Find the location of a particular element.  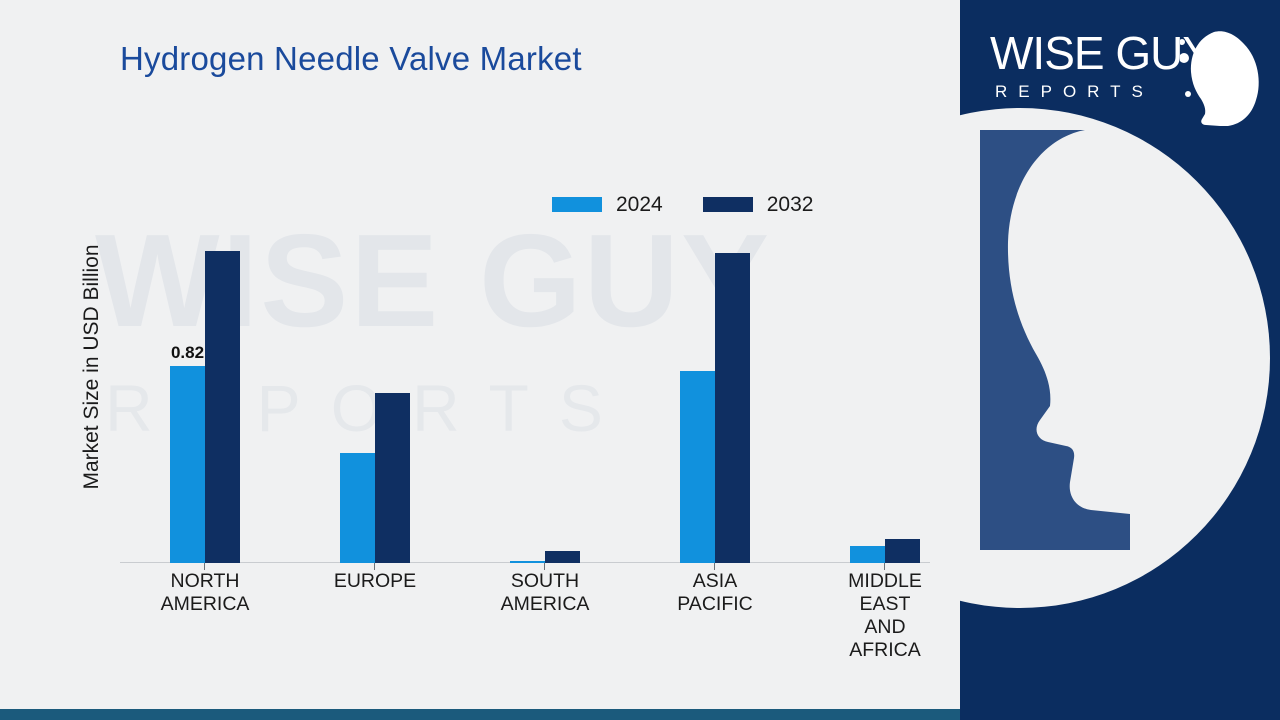

category-label-middle-east-and-africa: MIDDLE EAST AND AFRICA is located at coordinates (885, 615).